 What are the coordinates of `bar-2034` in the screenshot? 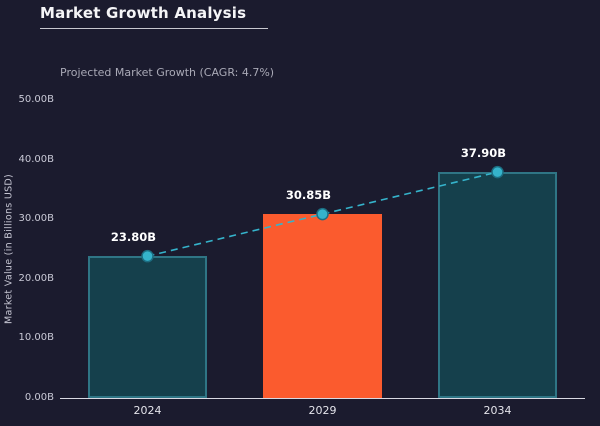 It's located at (497, 285).